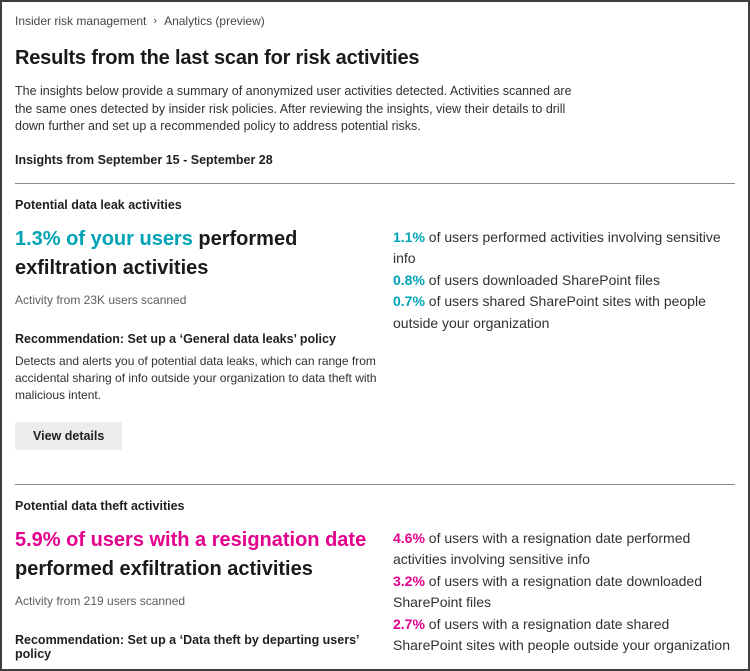 This screenshot has height=671, width=750. Describe the element at coordinates (104, 238) in the screenshot. I see `headline-highlight: 1.3% of your users` at that location.